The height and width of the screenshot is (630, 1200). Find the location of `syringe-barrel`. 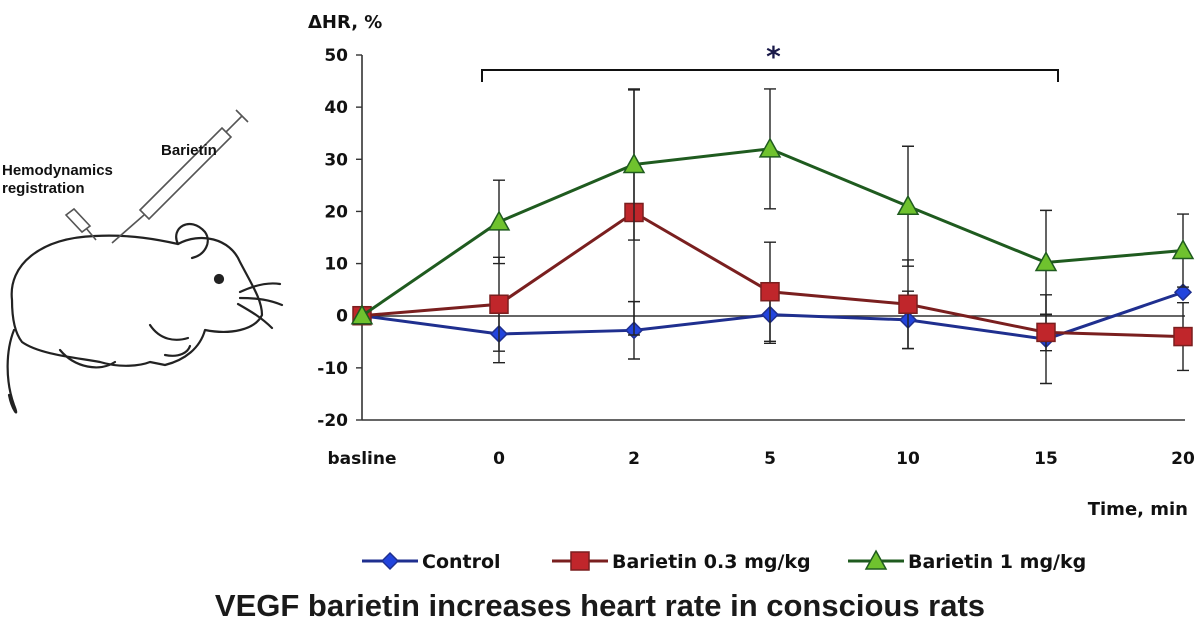

syringe-barrel is located at coordinates (185, 173).